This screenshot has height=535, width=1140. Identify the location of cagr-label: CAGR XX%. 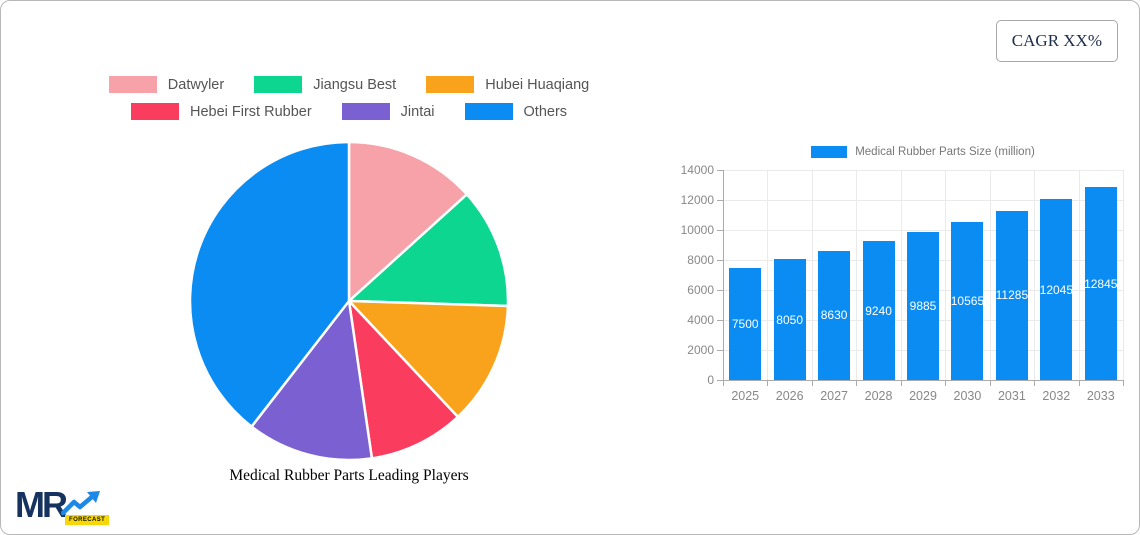
(1056, 40).